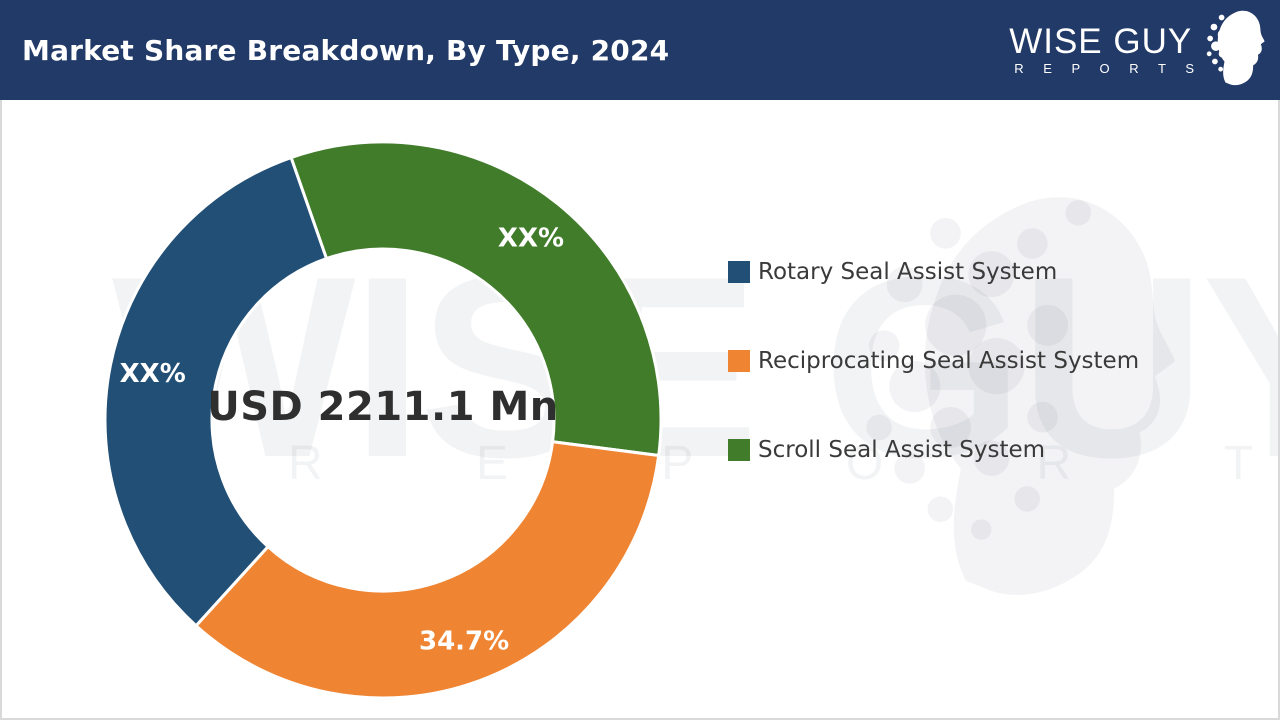 The height and width of the screenshot is (720, 1280). I want to click on legend-label: Scroll Seal Assist System, so click(902, 450).